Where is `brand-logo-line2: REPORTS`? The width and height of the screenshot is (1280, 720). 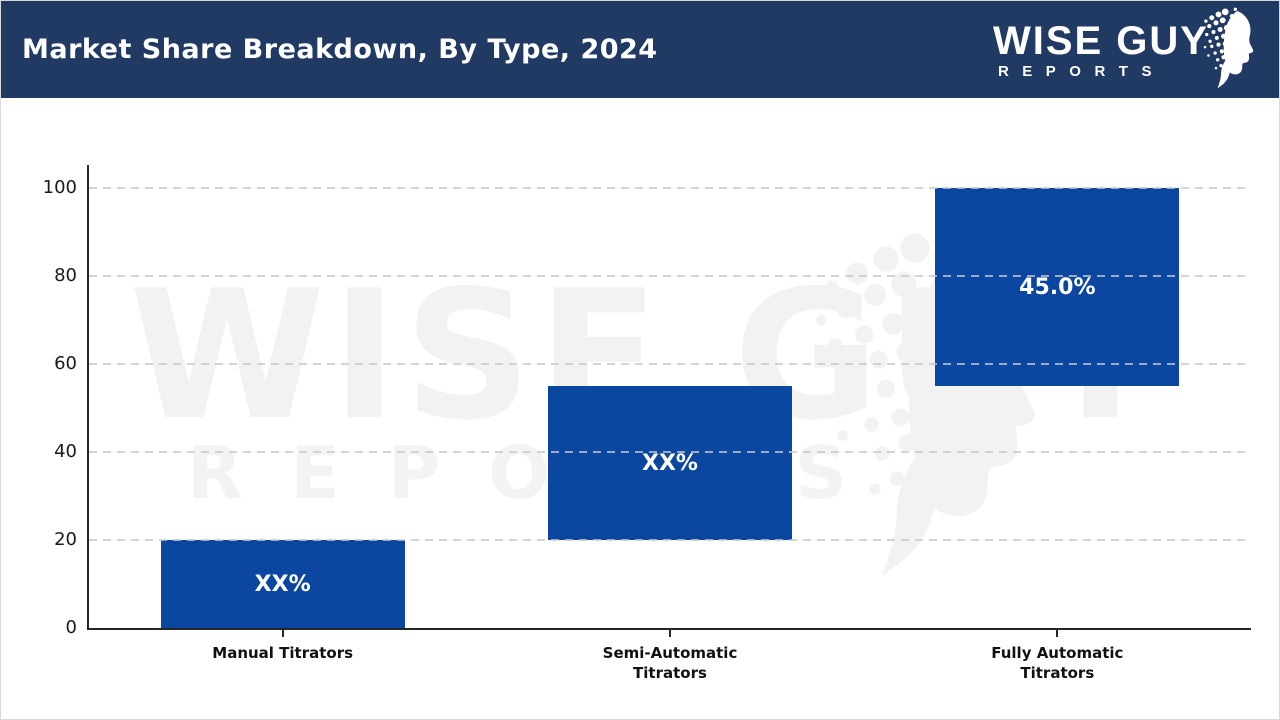
brand-logo-line2: REPORTS is located at coordinates (1081, 71).